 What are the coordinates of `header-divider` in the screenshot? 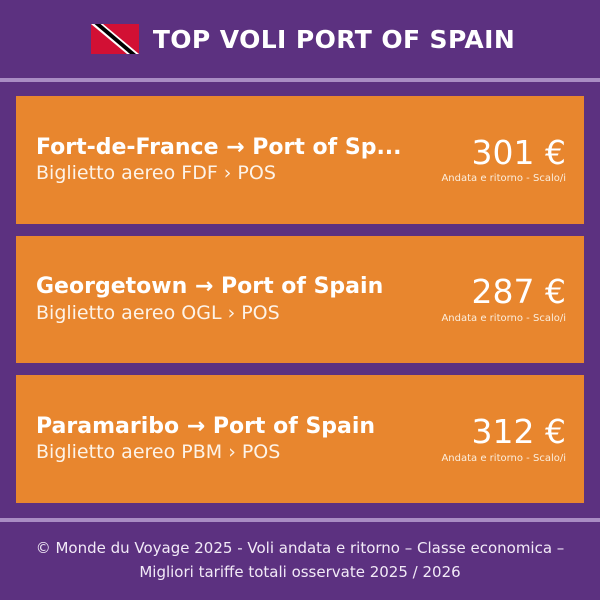 It's located at (300, 80).